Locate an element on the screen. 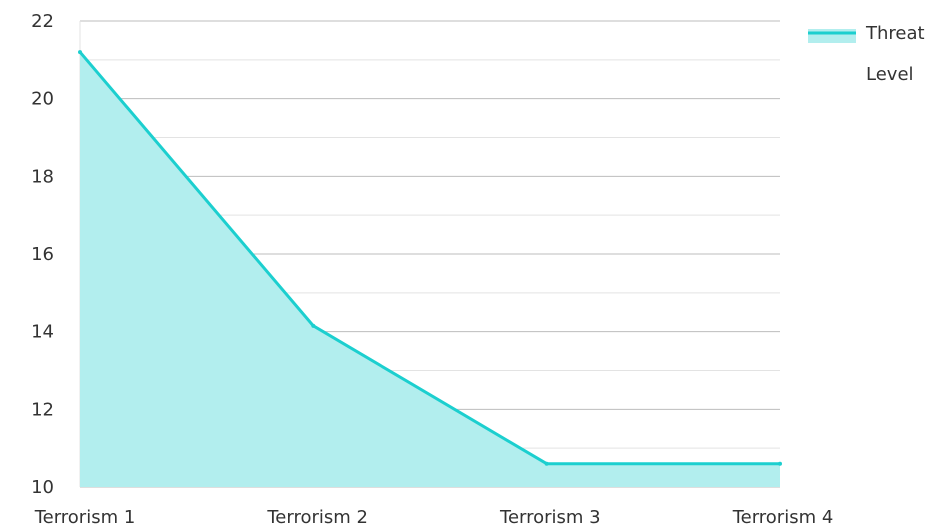 This screenshot has width=944, height=526. y-axis-ticks: 10 12 14 16 18 20 22 is located at coordinates (42, 254).